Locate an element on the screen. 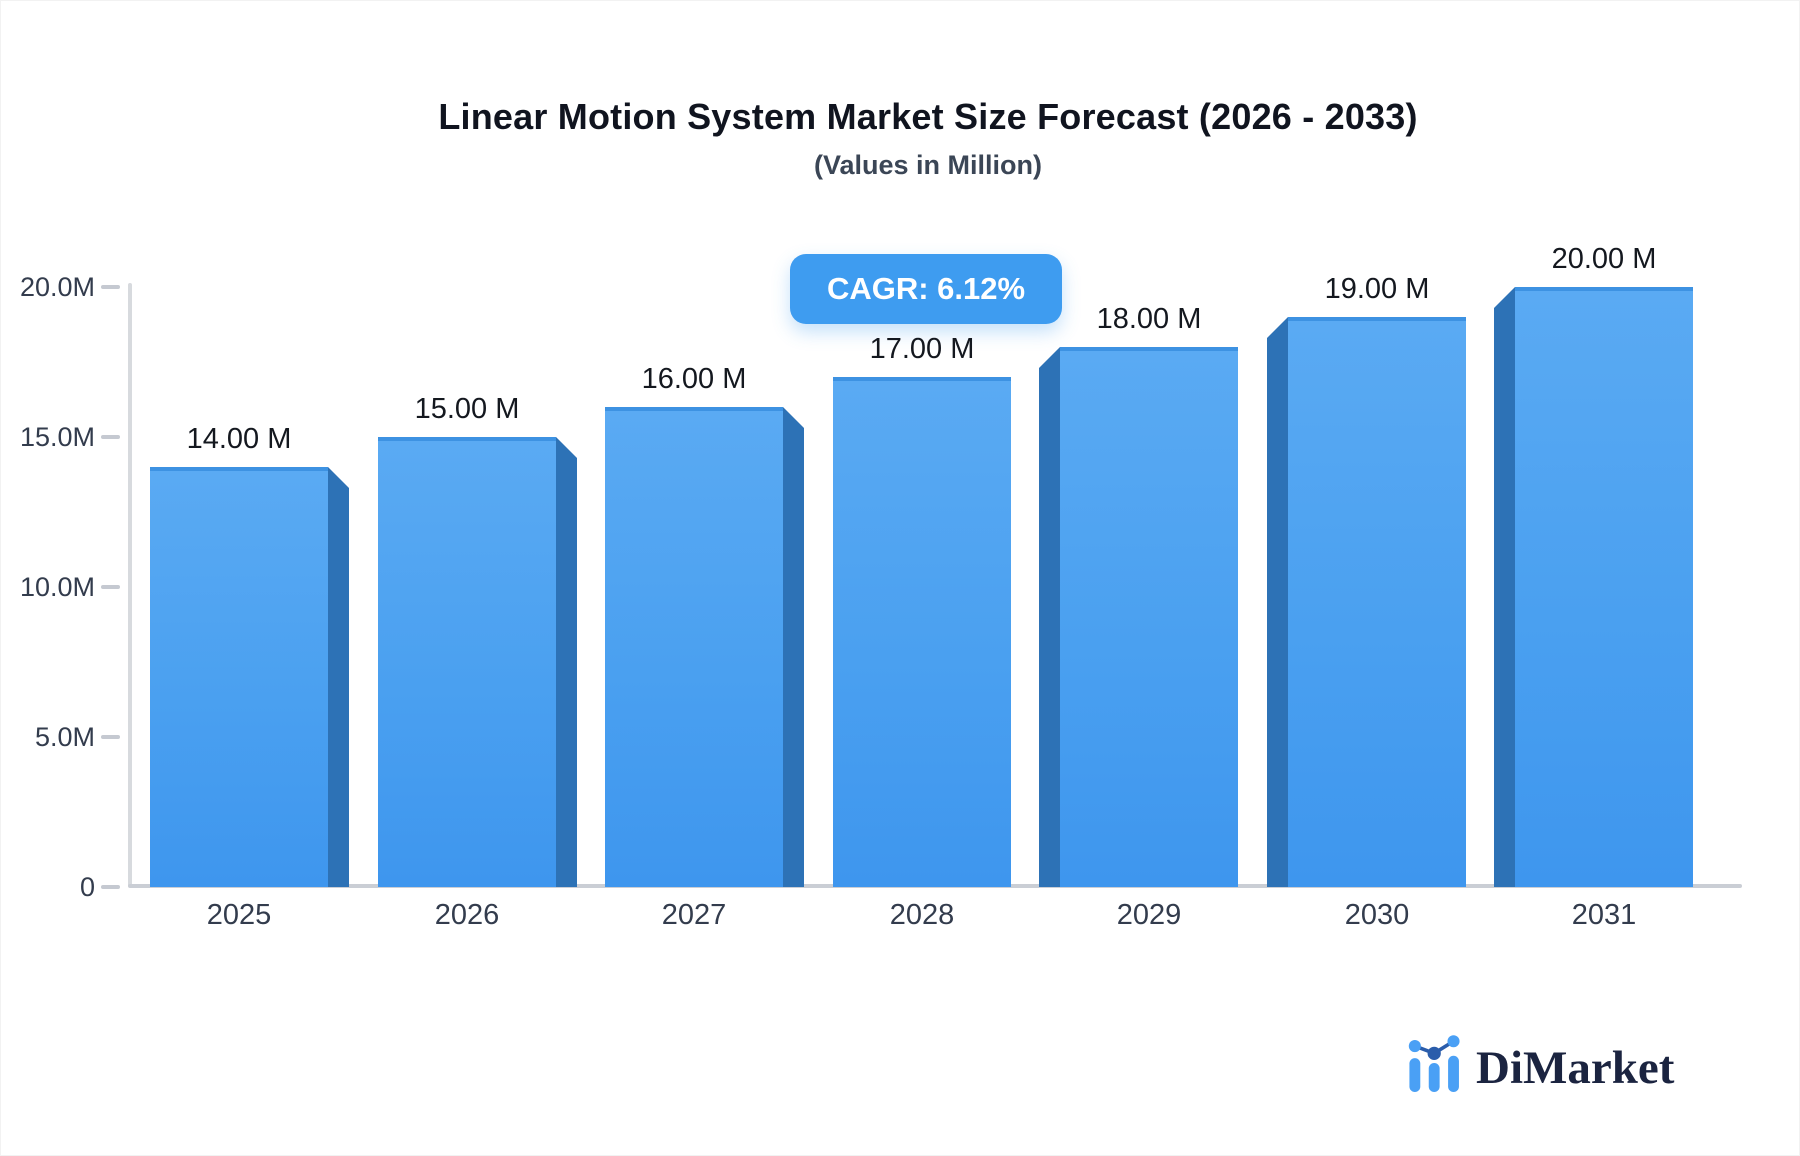  bar-2026 is located at coordinates (477, 662).